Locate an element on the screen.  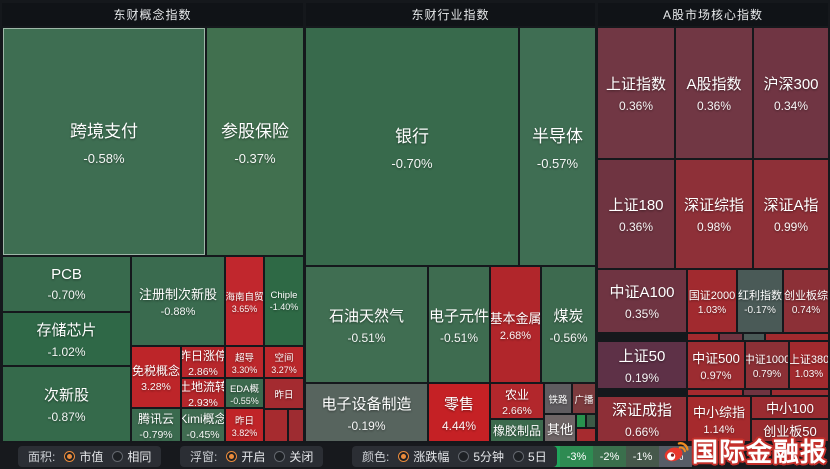
treemap-tile: 深证A指 0.99% is located at coordinates (791, 214).